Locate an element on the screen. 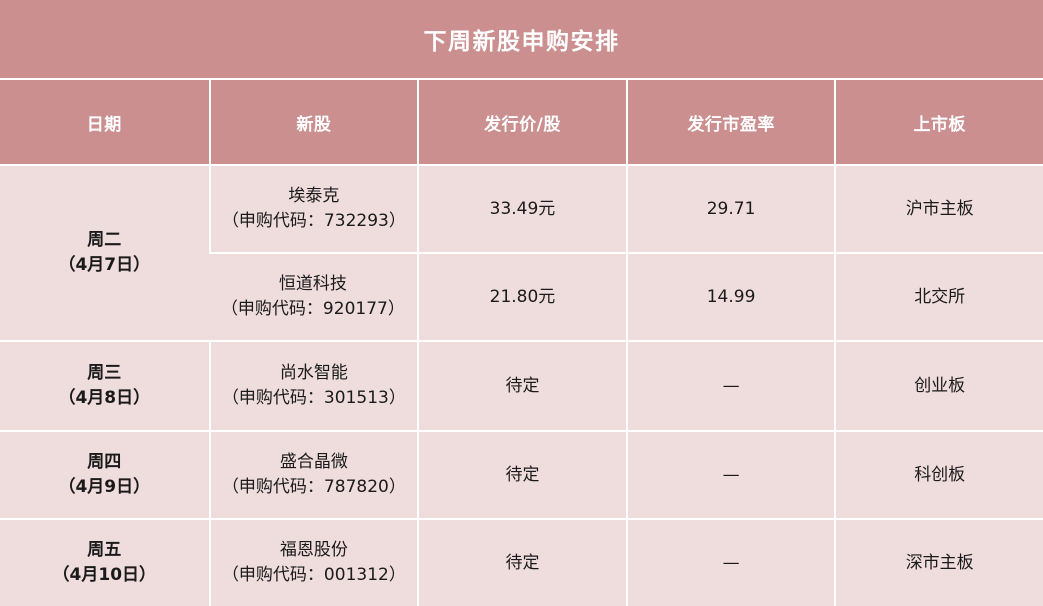 The image size is (1043, 606). cell-stock: 埃泰克 （申购代码：732293） is located at coordinates (313, 208).